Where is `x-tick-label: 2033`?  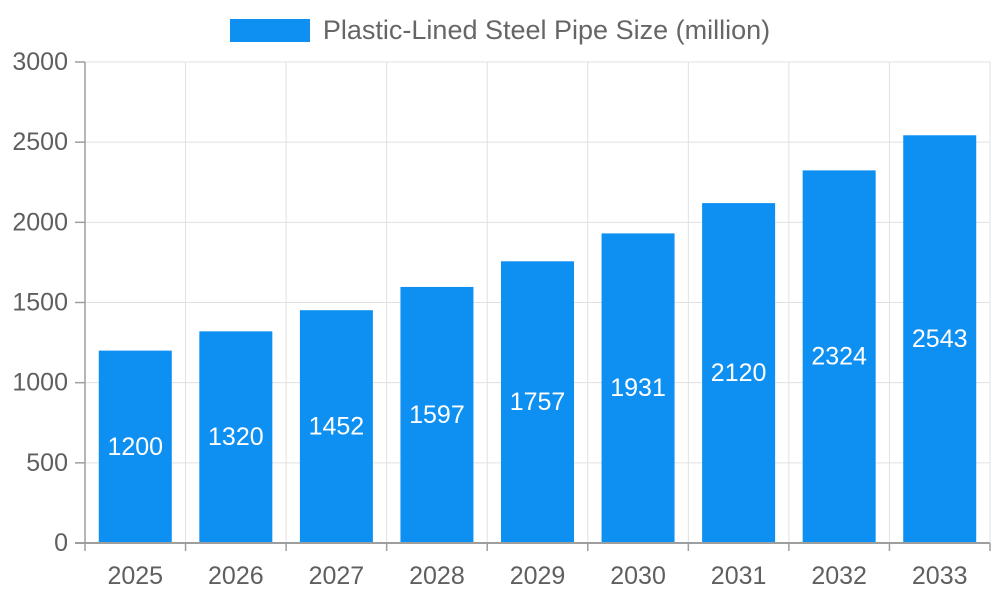
x-tick-label: 2033 is located at coordinates (940, 576).